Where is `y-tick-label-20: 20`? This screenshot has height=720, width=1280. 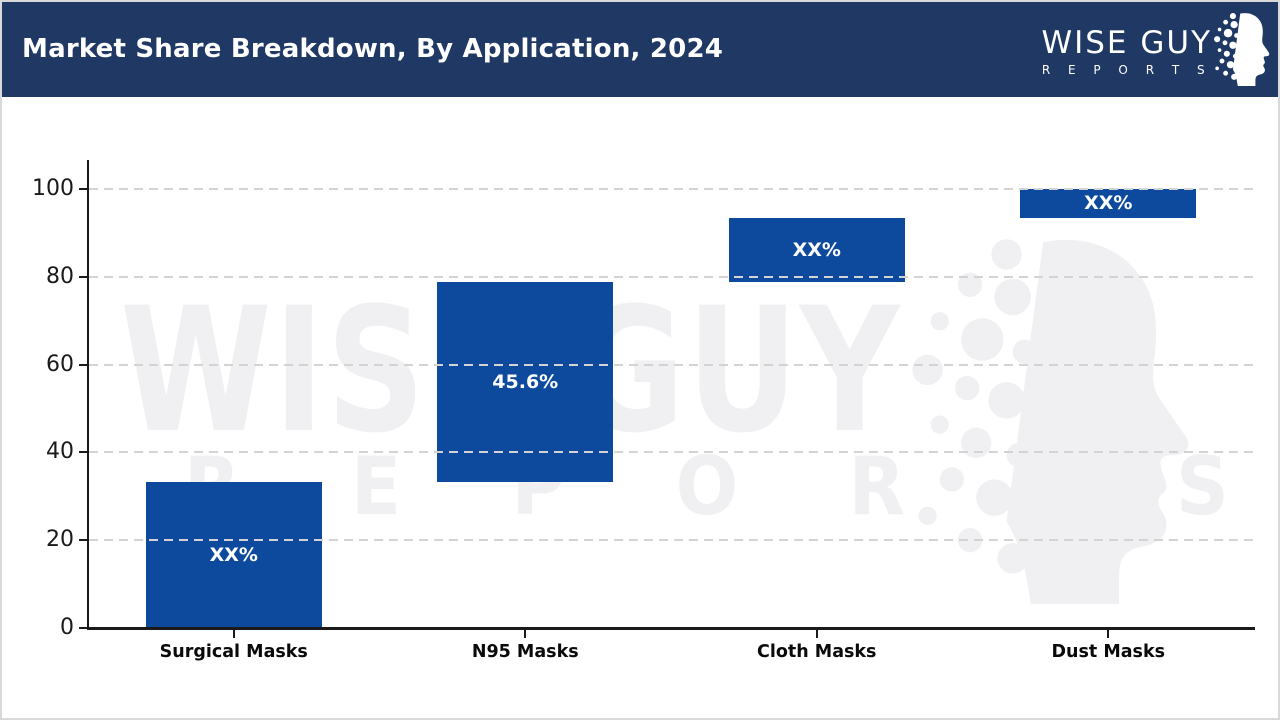 y-tick-label-20: 20 is located at coordinates (60, 540).